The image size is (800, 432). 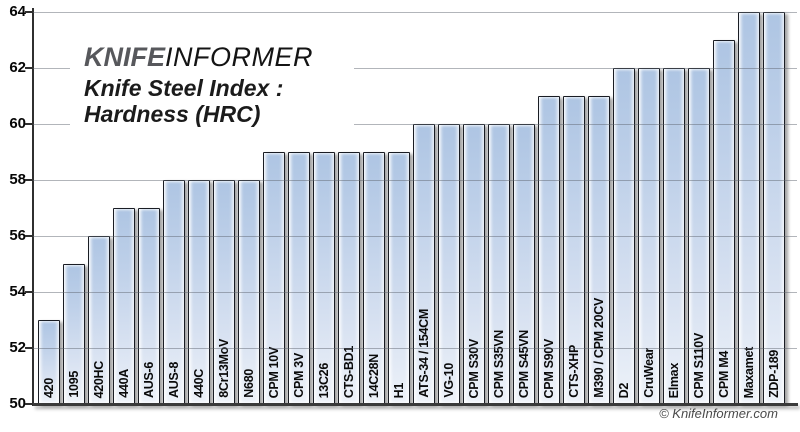 What do you see at coordinates (17, 347) in the screenshot?
I see `y-axis-label-52: 52` at bounding box center [17, 347].